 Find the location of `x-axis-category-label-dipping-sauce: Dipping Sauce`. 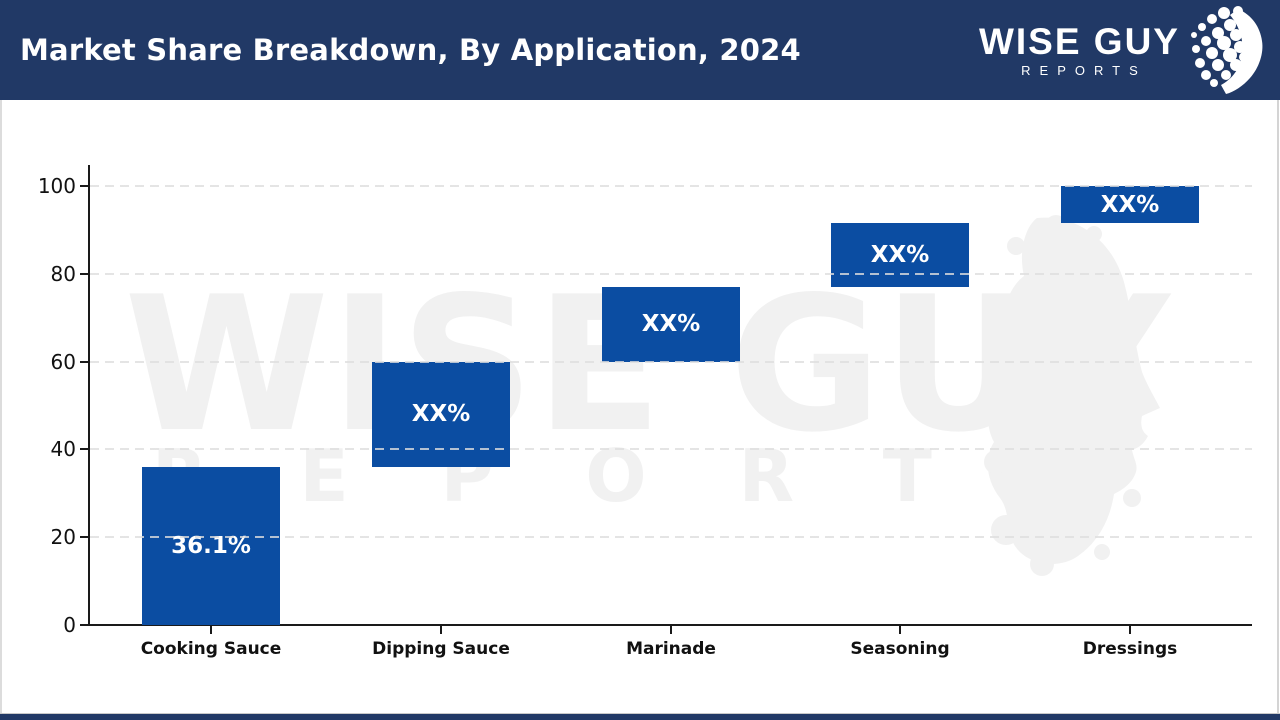

x-axis-category-label-dipping-sauce: Dipping Sauce is located at coordinates (441, 649).